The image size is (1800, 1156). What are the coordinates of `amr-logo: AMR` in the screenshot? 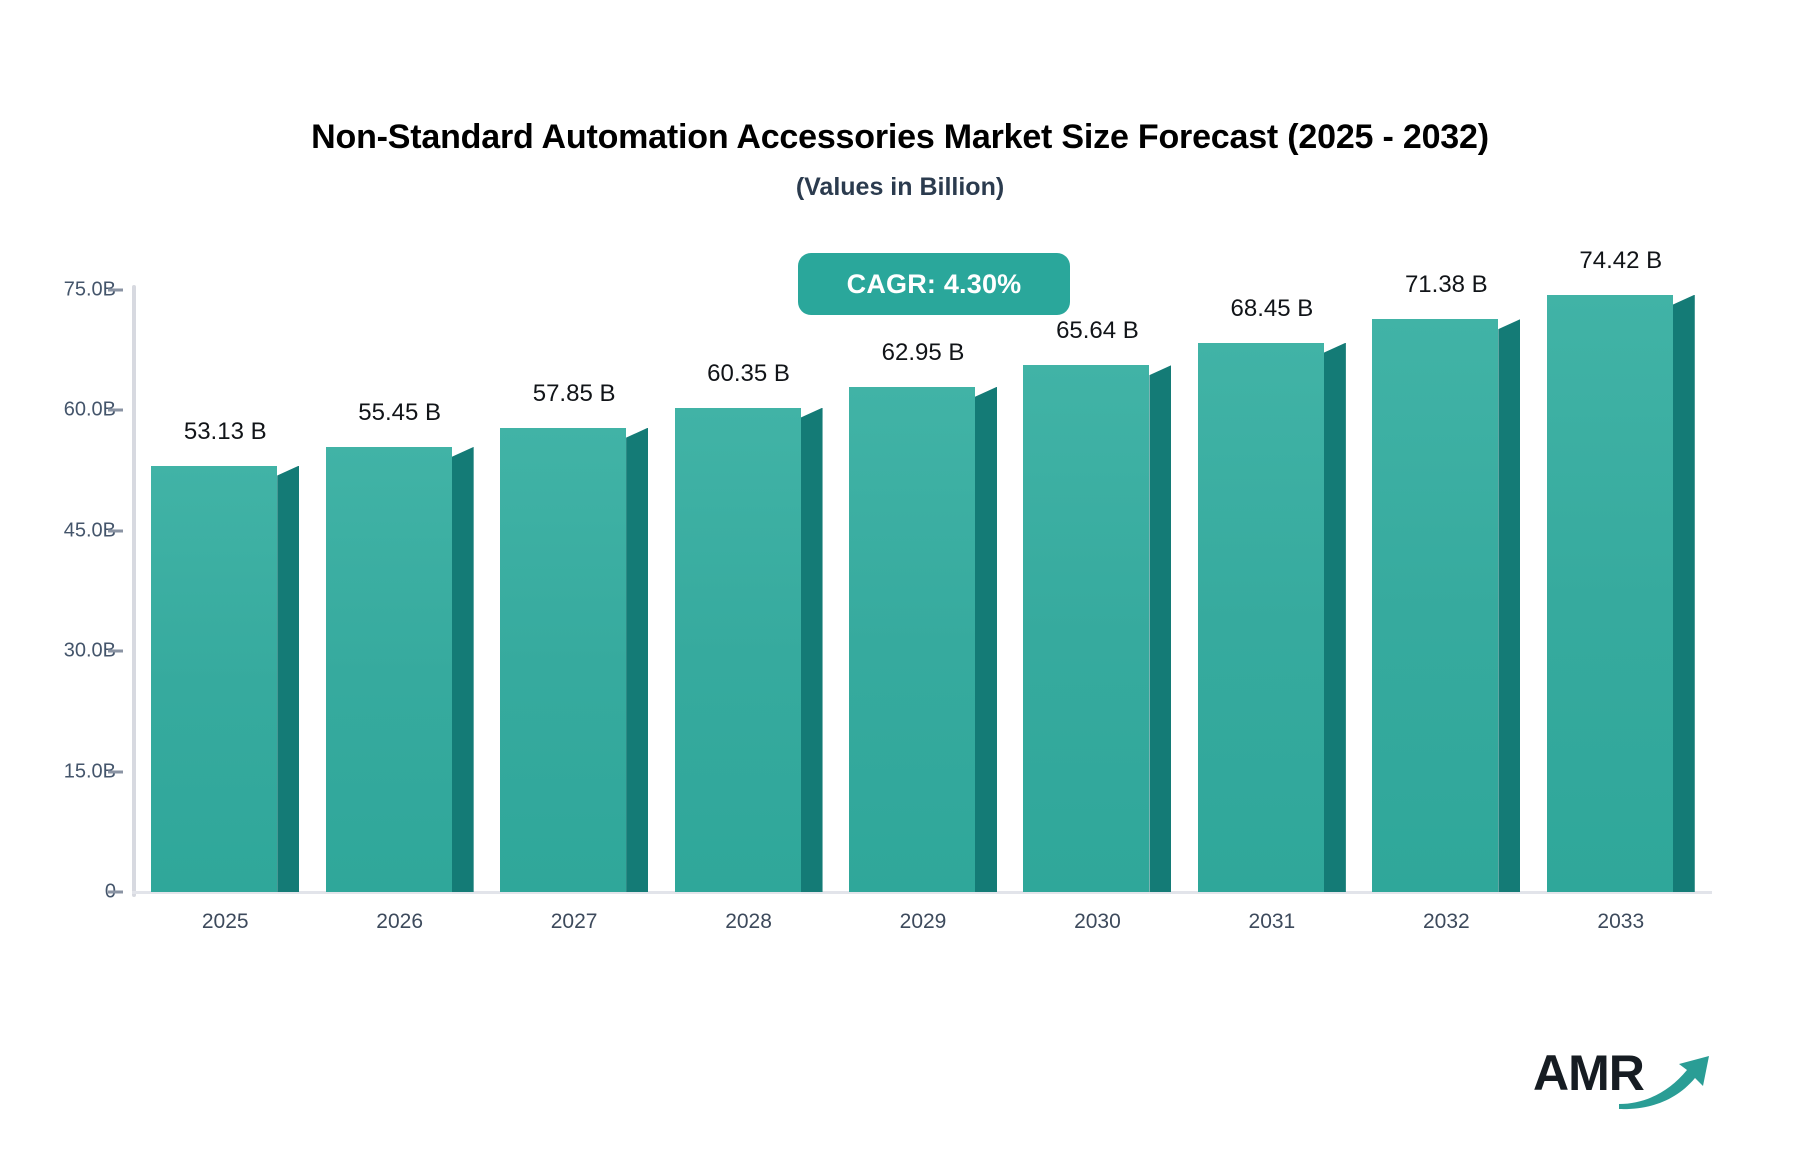 It's located at (1623, 1081).